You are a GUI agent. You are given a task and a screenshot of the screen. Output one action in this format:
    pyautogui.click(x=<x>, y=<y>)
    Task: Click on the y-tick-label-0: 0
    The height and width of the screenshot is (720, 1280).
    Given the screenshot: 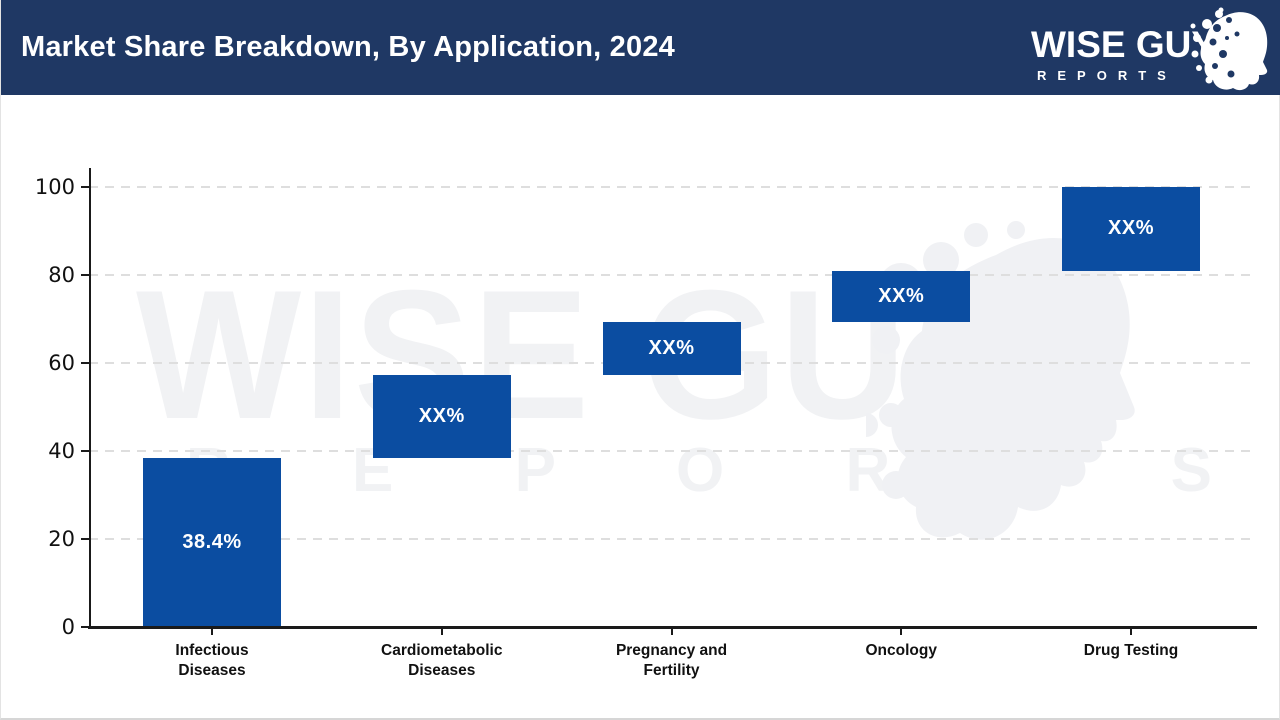 What is the action you would take?
    pyautogui.click(x=68, y=627)
    